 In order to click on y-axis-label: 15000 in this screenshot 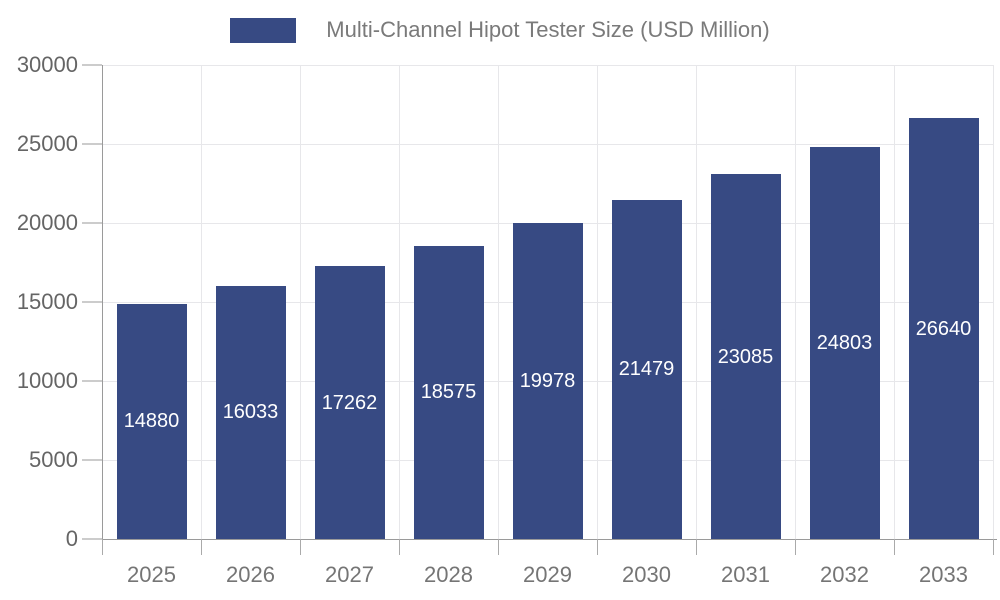, I will do `click(47, 301)`.